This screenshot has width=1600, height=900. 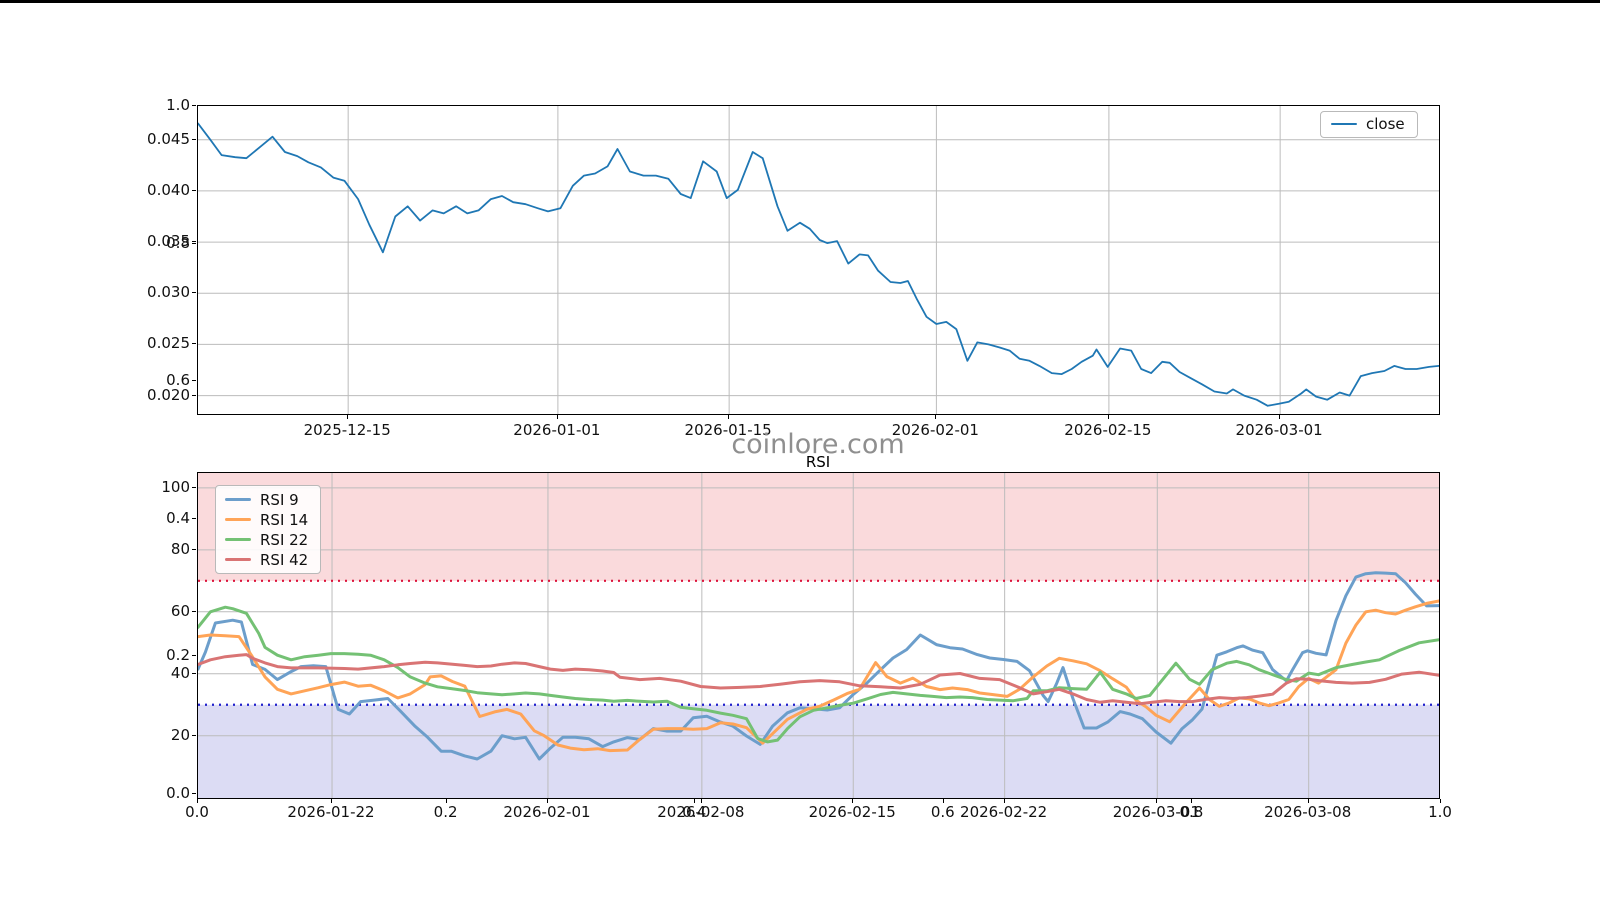 I want to click on overbought-zone, so click(x=818, y=527).